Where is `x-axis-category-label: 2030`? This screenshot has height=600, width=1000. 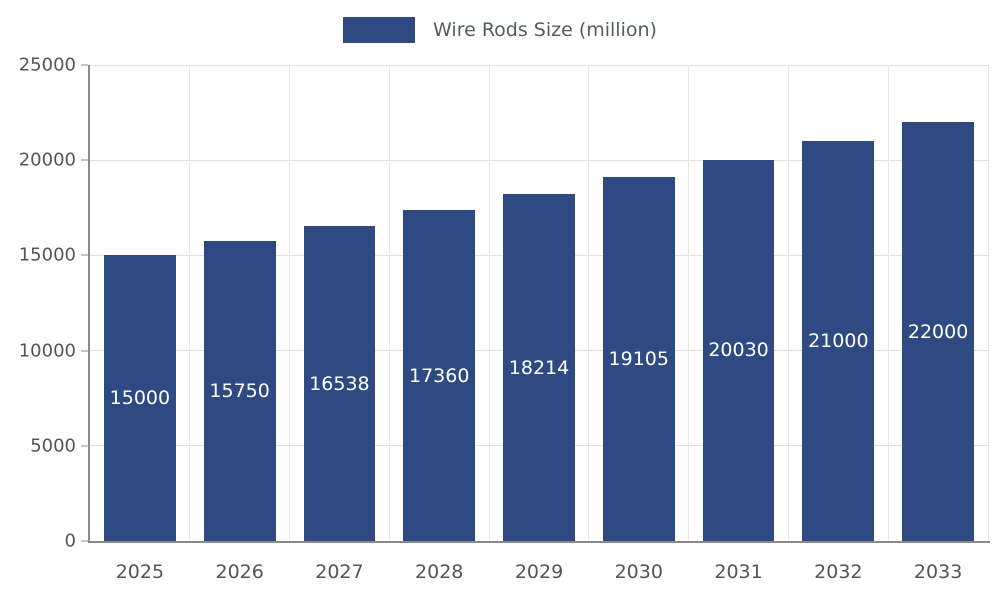 x-axis-category-label: 2030 is located at coordinates (638, 572).